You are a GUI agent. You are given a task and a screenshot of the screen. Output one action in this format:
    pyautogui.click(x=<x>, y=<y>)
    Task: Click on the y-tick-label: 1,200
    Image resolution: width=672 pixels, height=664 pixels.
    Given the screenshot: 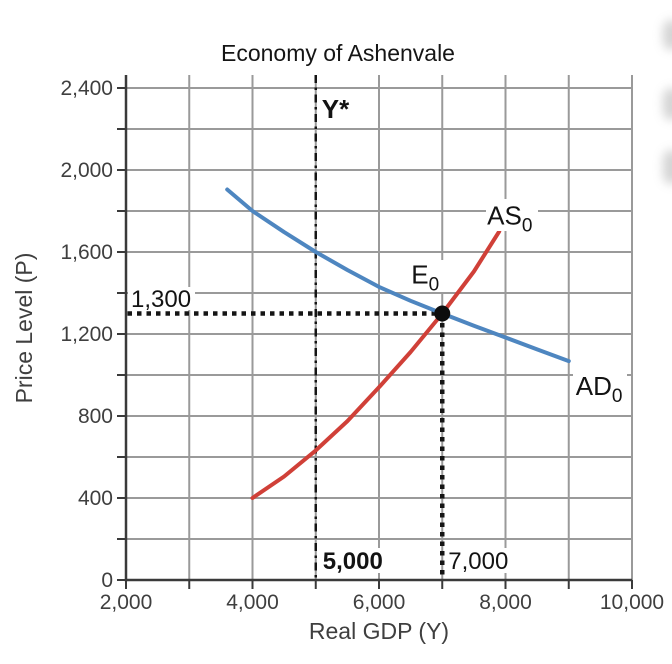 What is the action you would take?
    pyautogui.click(x=86, y=334)
    